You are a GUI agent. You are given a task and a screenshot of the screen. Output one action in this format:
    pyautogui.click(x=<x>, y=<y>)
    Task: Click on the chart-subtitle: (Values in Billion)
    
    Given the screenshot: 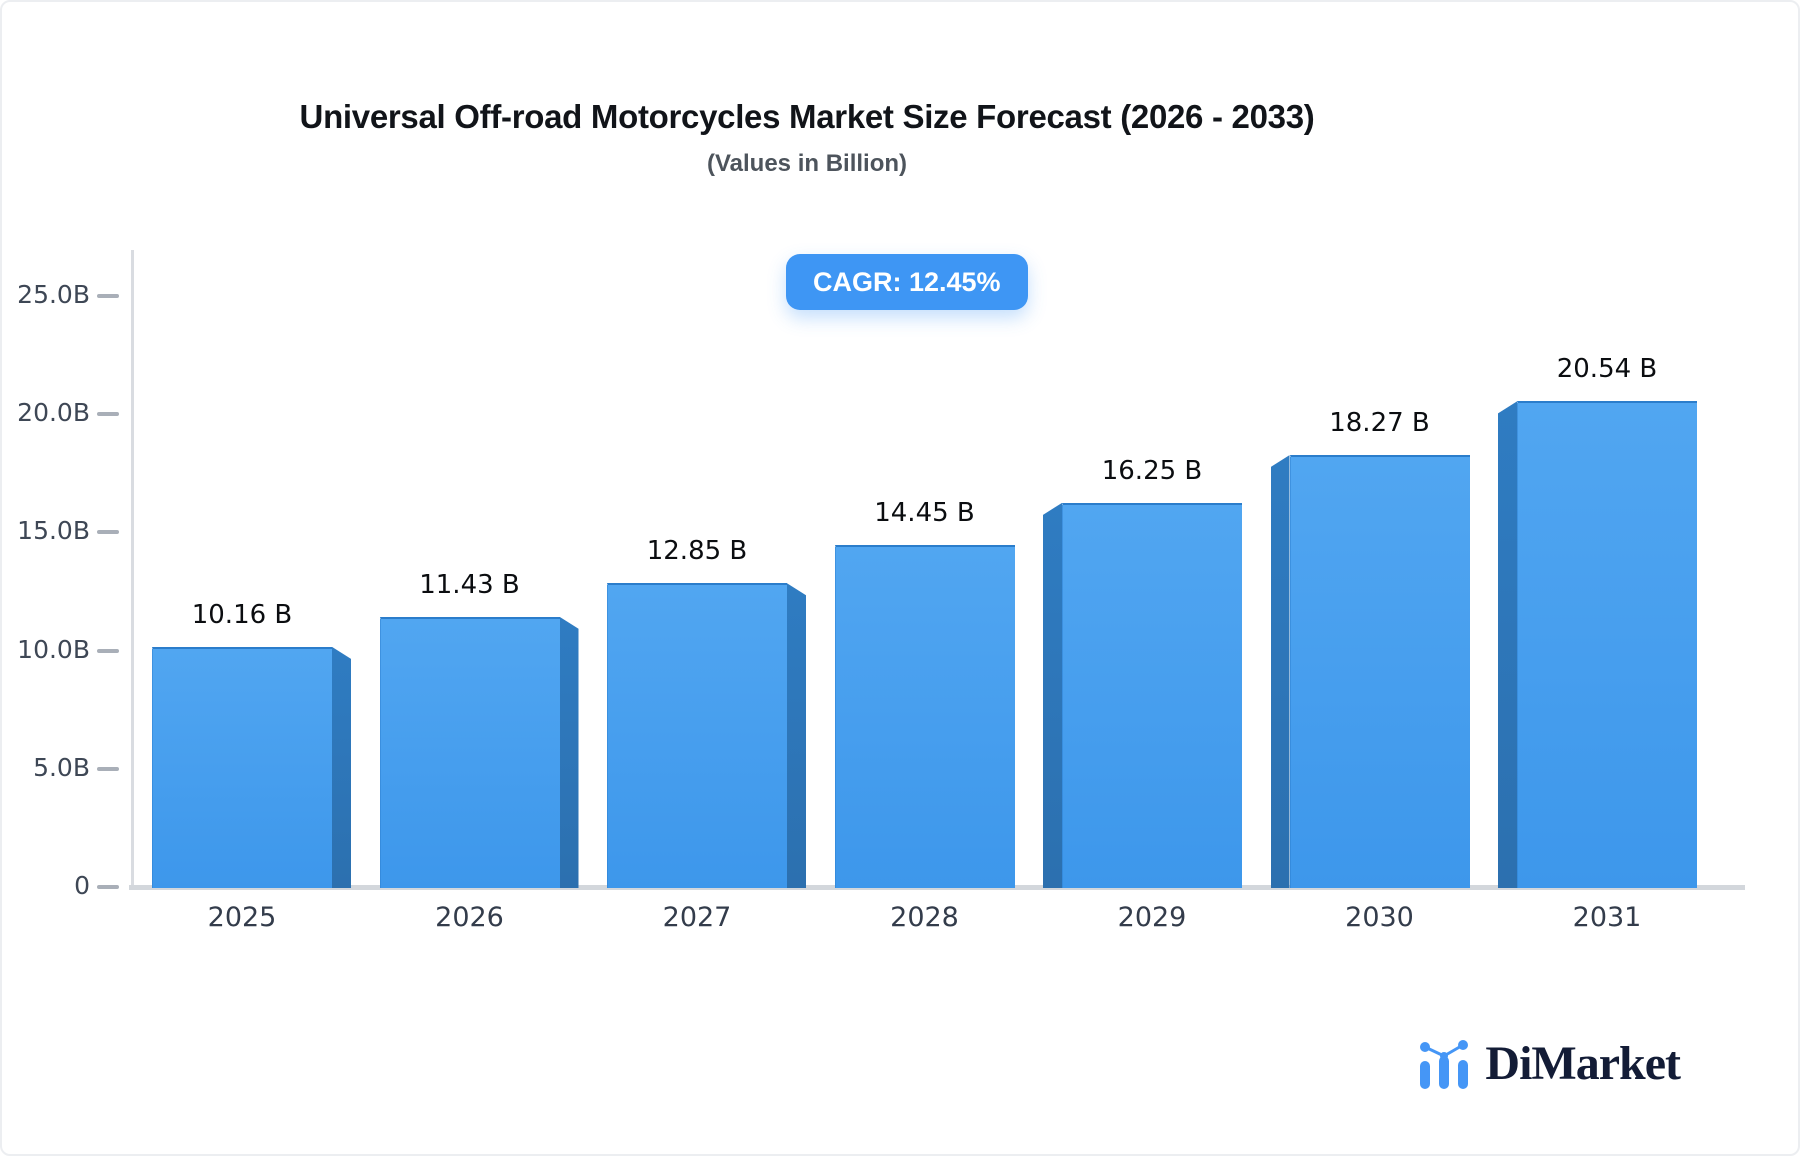 What is the action you would take?
    pyautogui.click(x=807, y=163)
    